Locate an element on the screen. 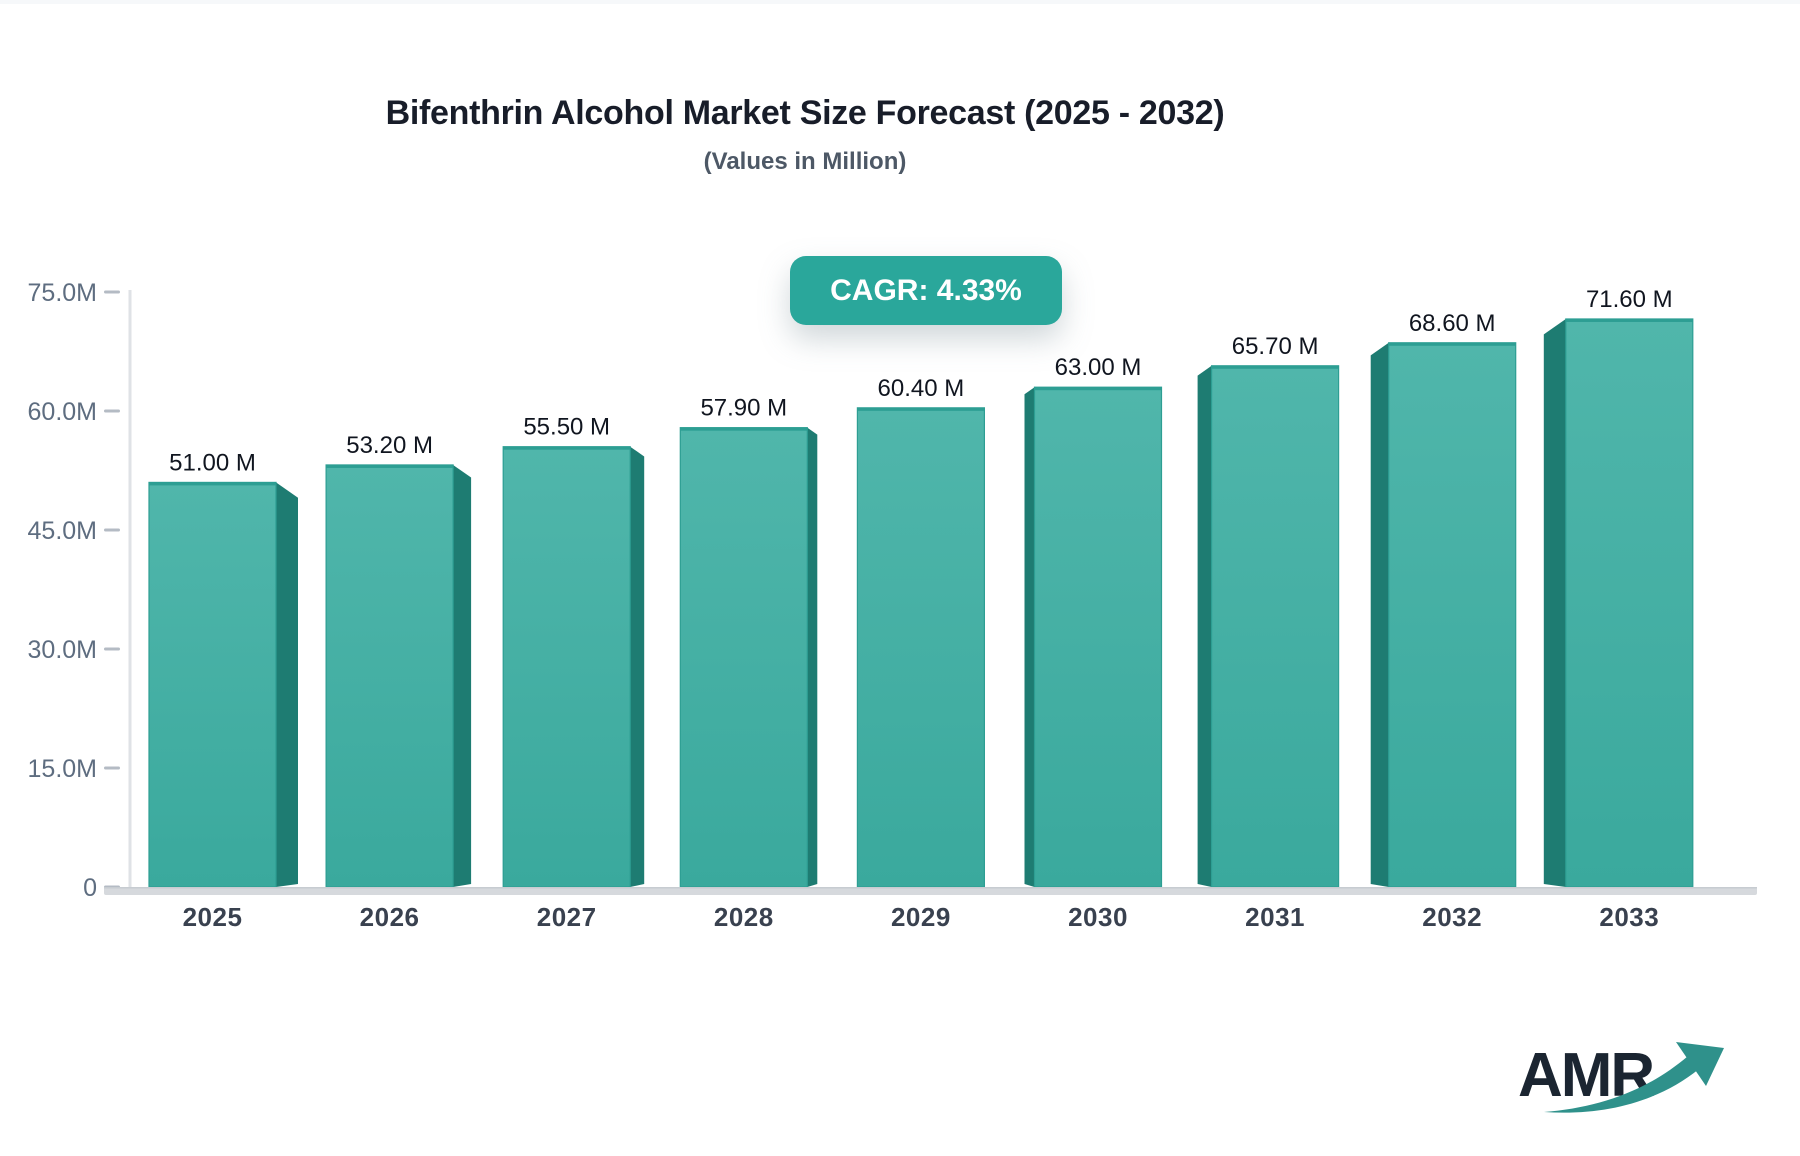 Image resolution: width=1800 pixels, height=1156 pixels. x-tick-label: 2030 is located at coordinates (1098, 917).